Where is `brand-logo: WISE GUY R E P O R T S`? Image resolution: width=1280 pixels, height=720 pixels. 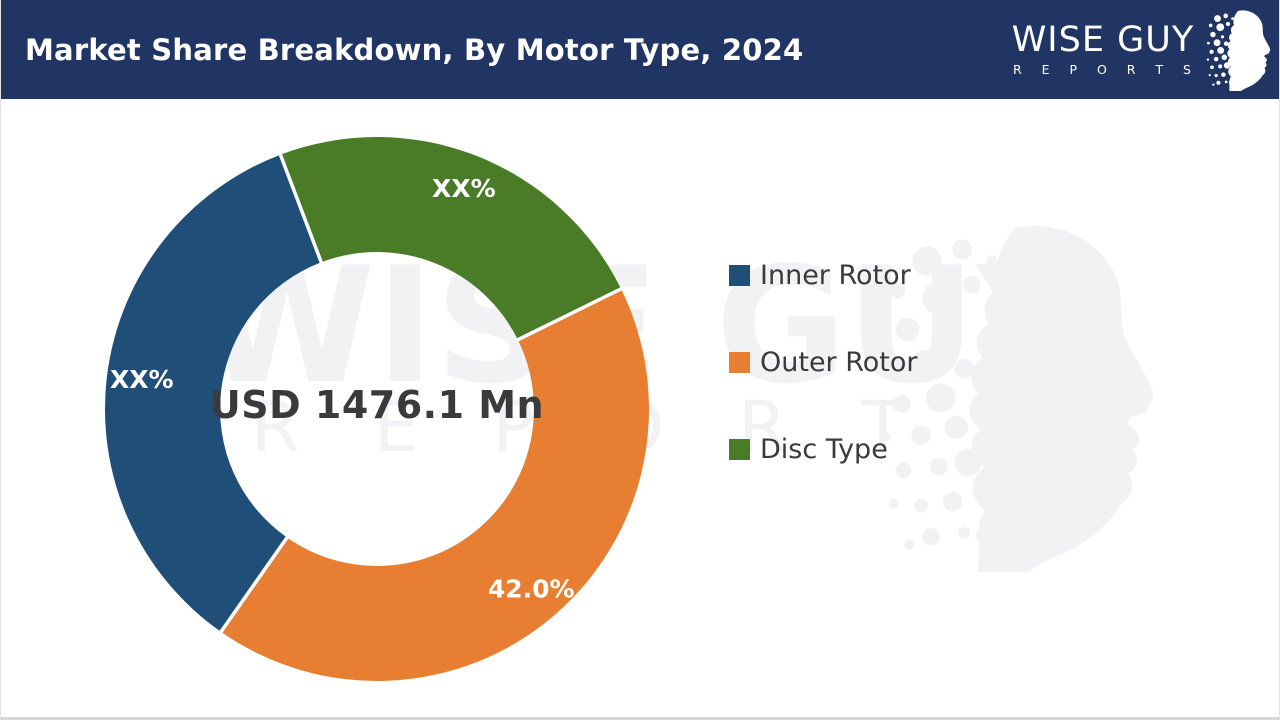 brand-logo: WISE GUY R E P O R T S is located at coordinates (1140, 50).